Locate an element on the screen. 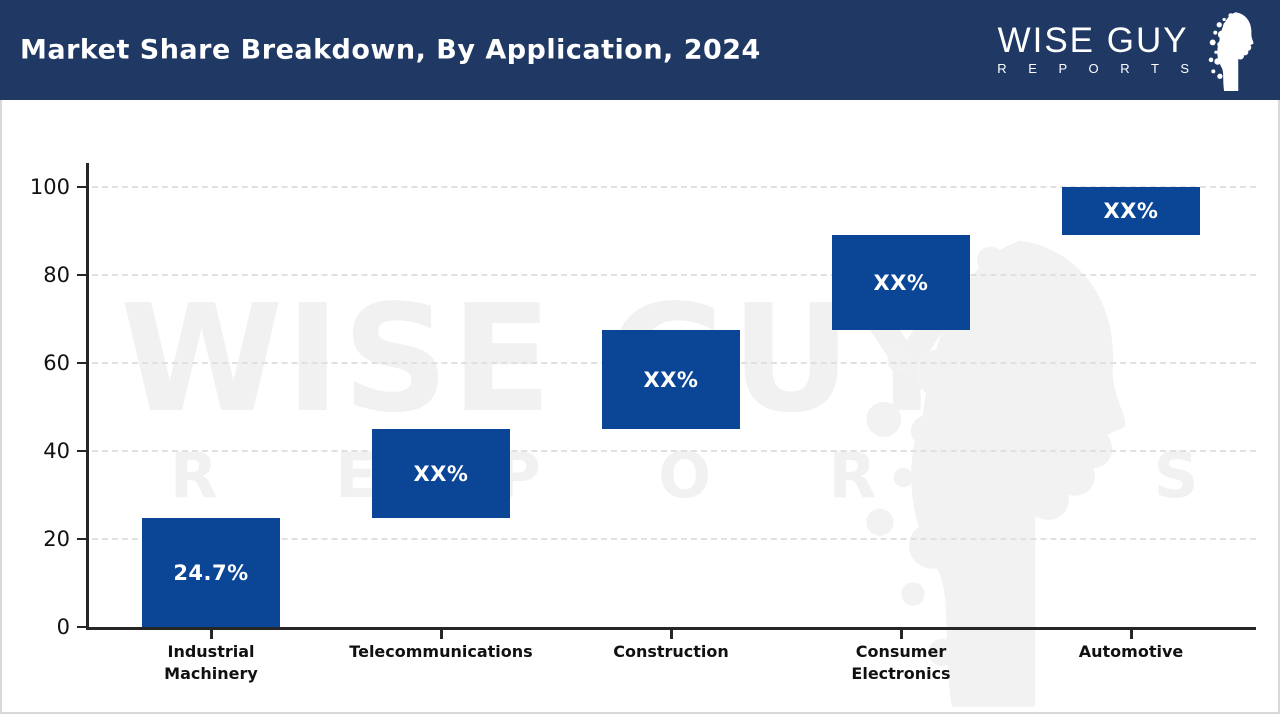  y-tick-label: 100 is located at coordinates (49, 187).